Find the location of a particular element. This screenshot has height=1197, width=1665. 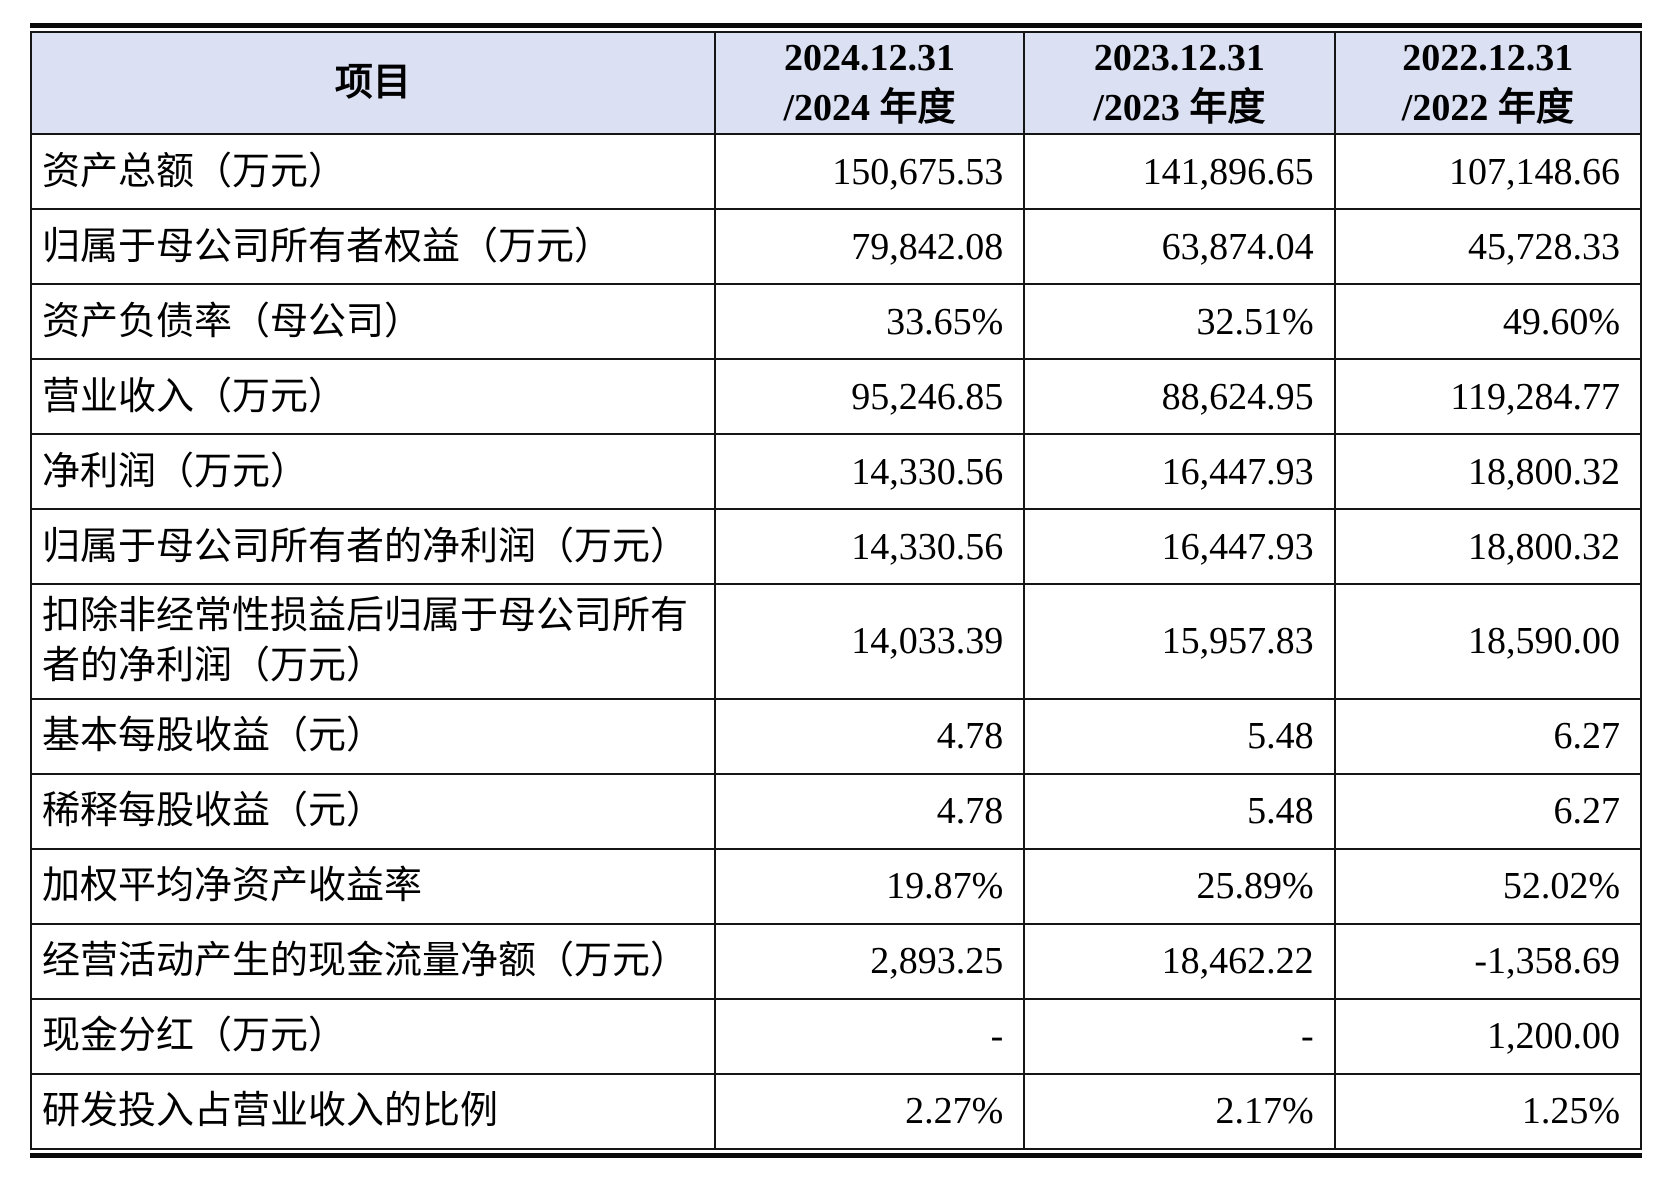

row-label: 现金分红（万元） is located at coordinates (373, 1036).